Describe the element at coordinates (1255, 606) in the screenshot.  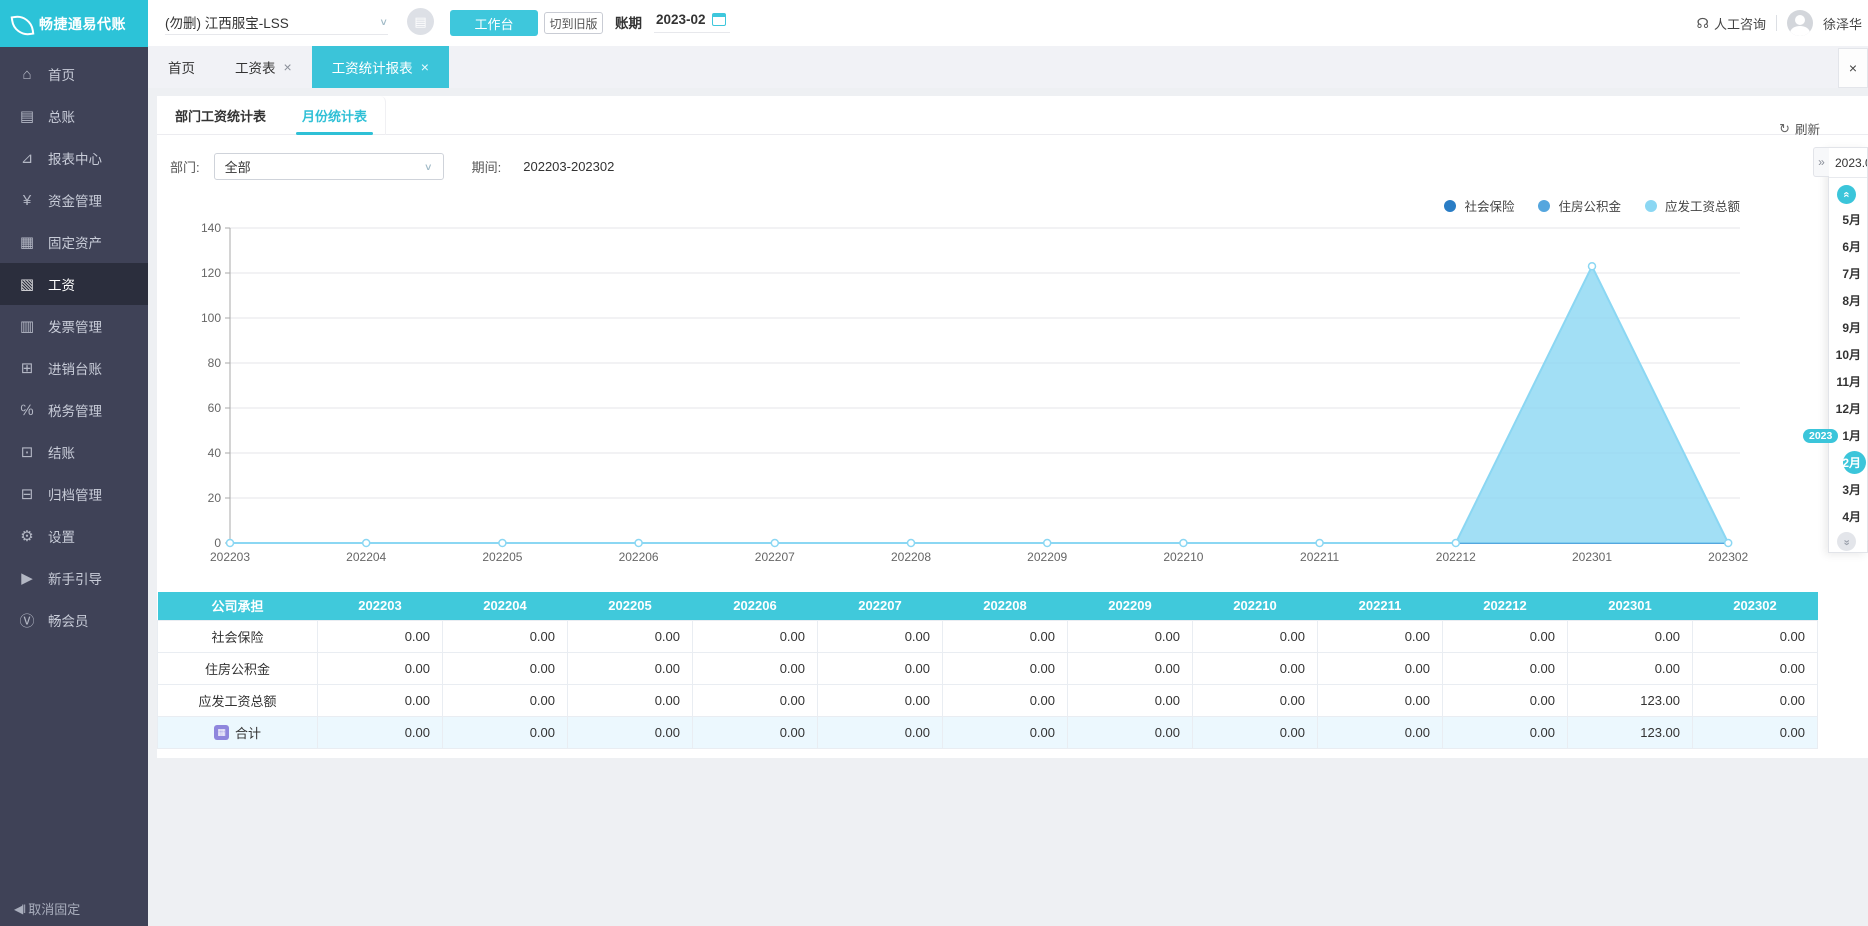
I see `column-header: 202210` at that location.